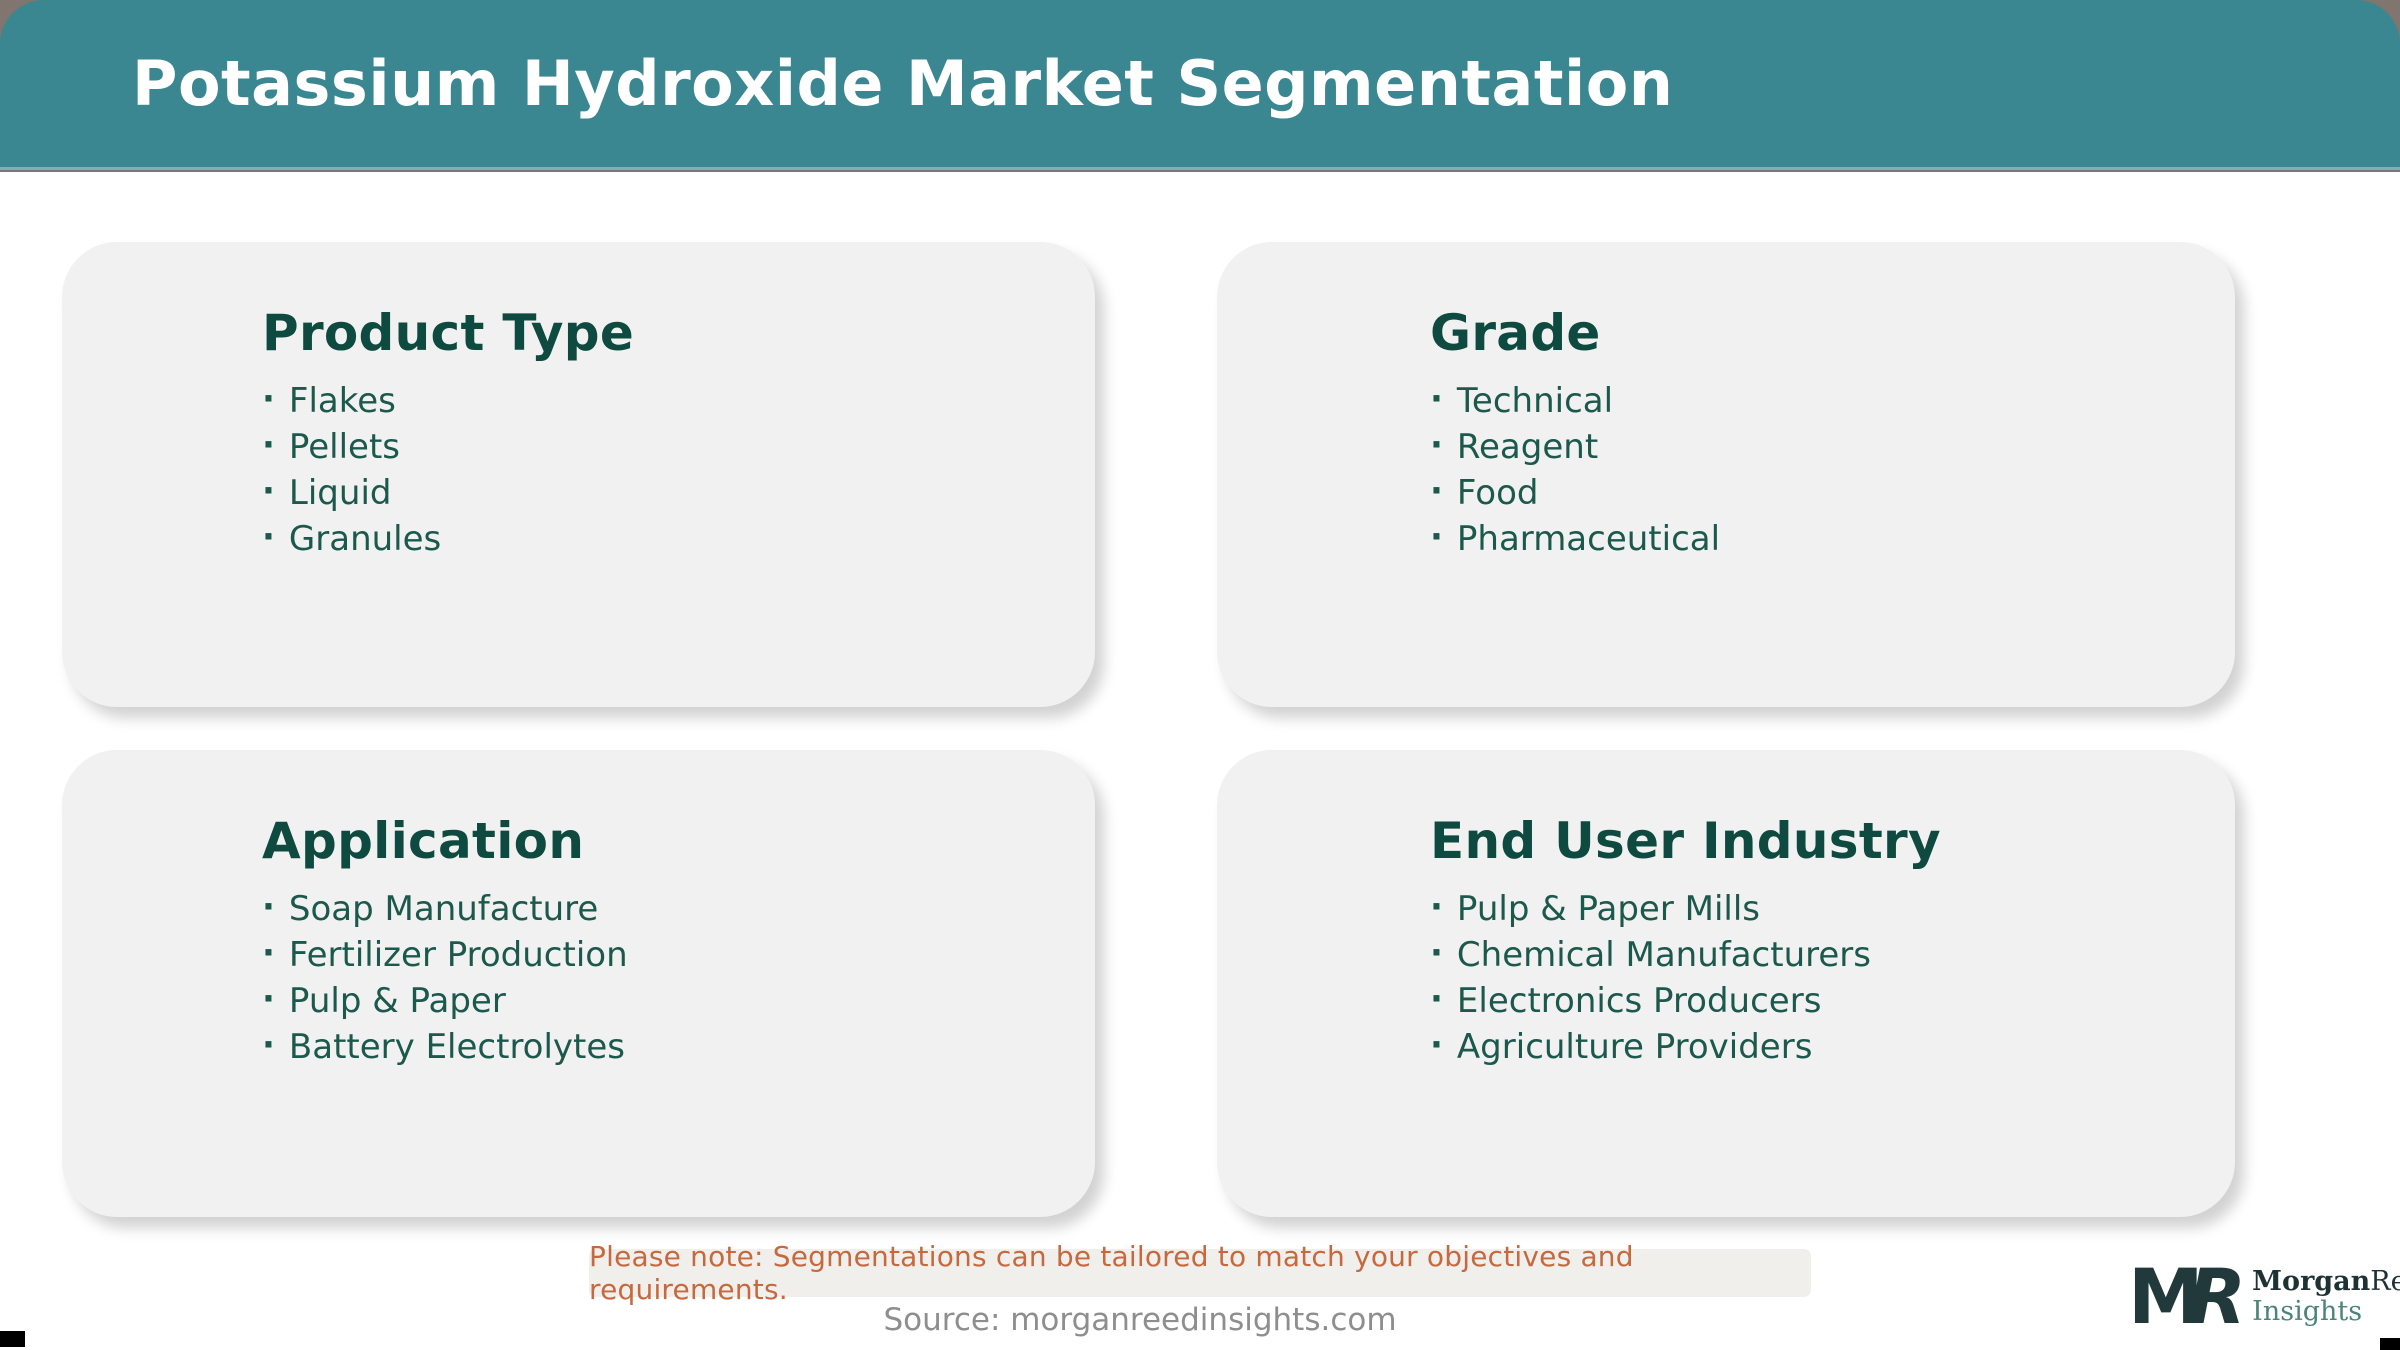  Describe the element at coordinates (1535, 401) in the screenshot. I see `list-item-label: Technical` at that location.